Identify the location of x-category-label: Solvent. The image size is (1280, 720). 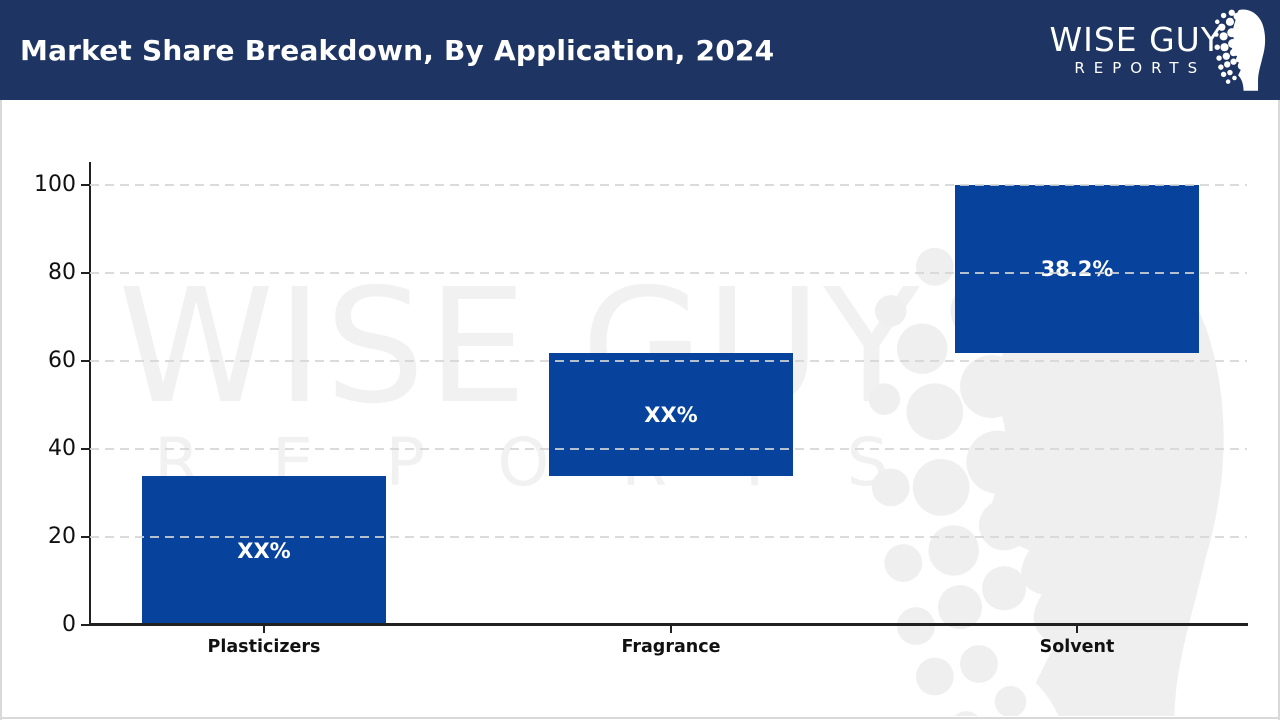
(1077, 647).